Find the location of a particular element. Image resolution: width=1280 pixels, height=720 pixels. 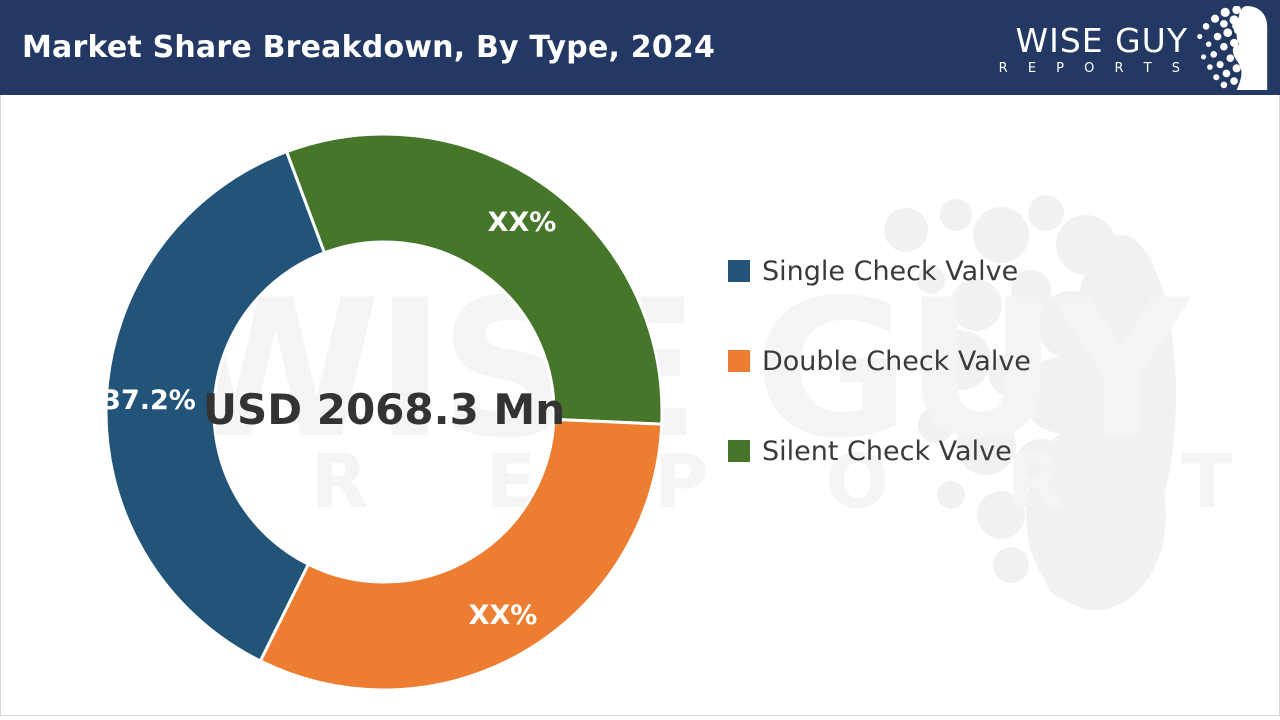

legend-item-silent-check-valve: Silent Check Valve is located at coordinates (879, 451).